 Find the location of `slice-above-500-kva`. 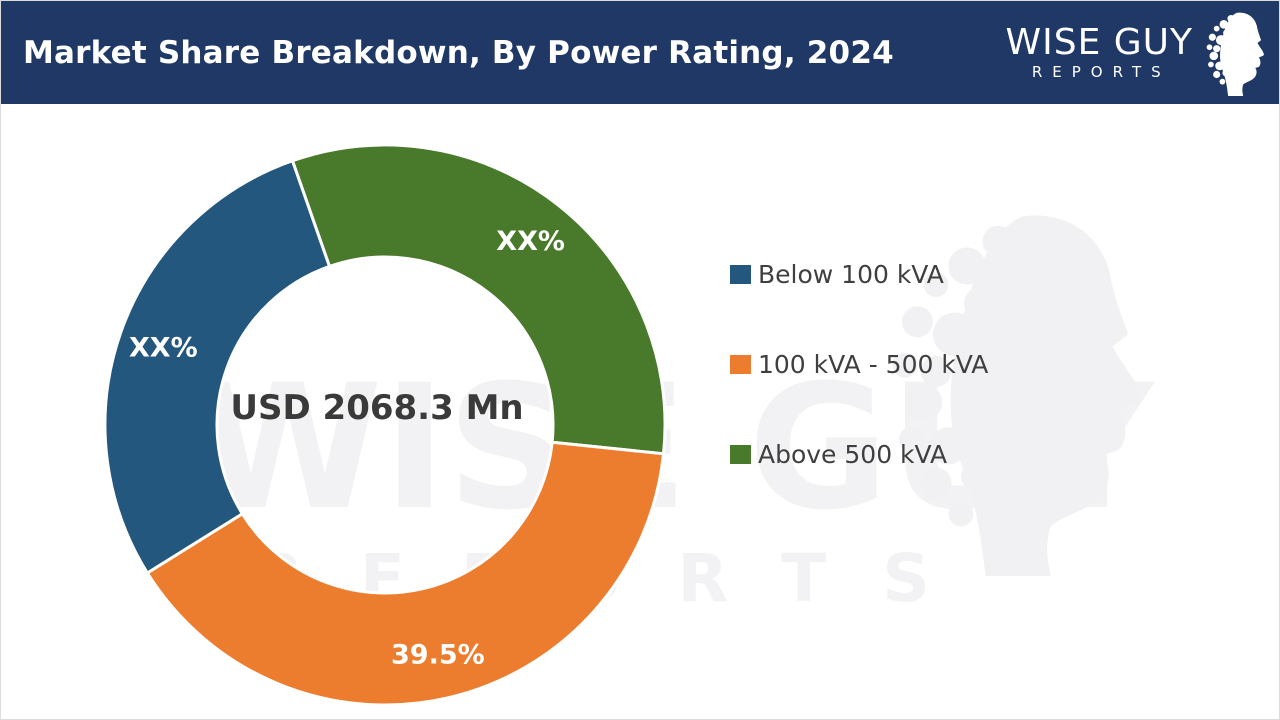

slice-above-500-kva is located at coordinates (478, 299).